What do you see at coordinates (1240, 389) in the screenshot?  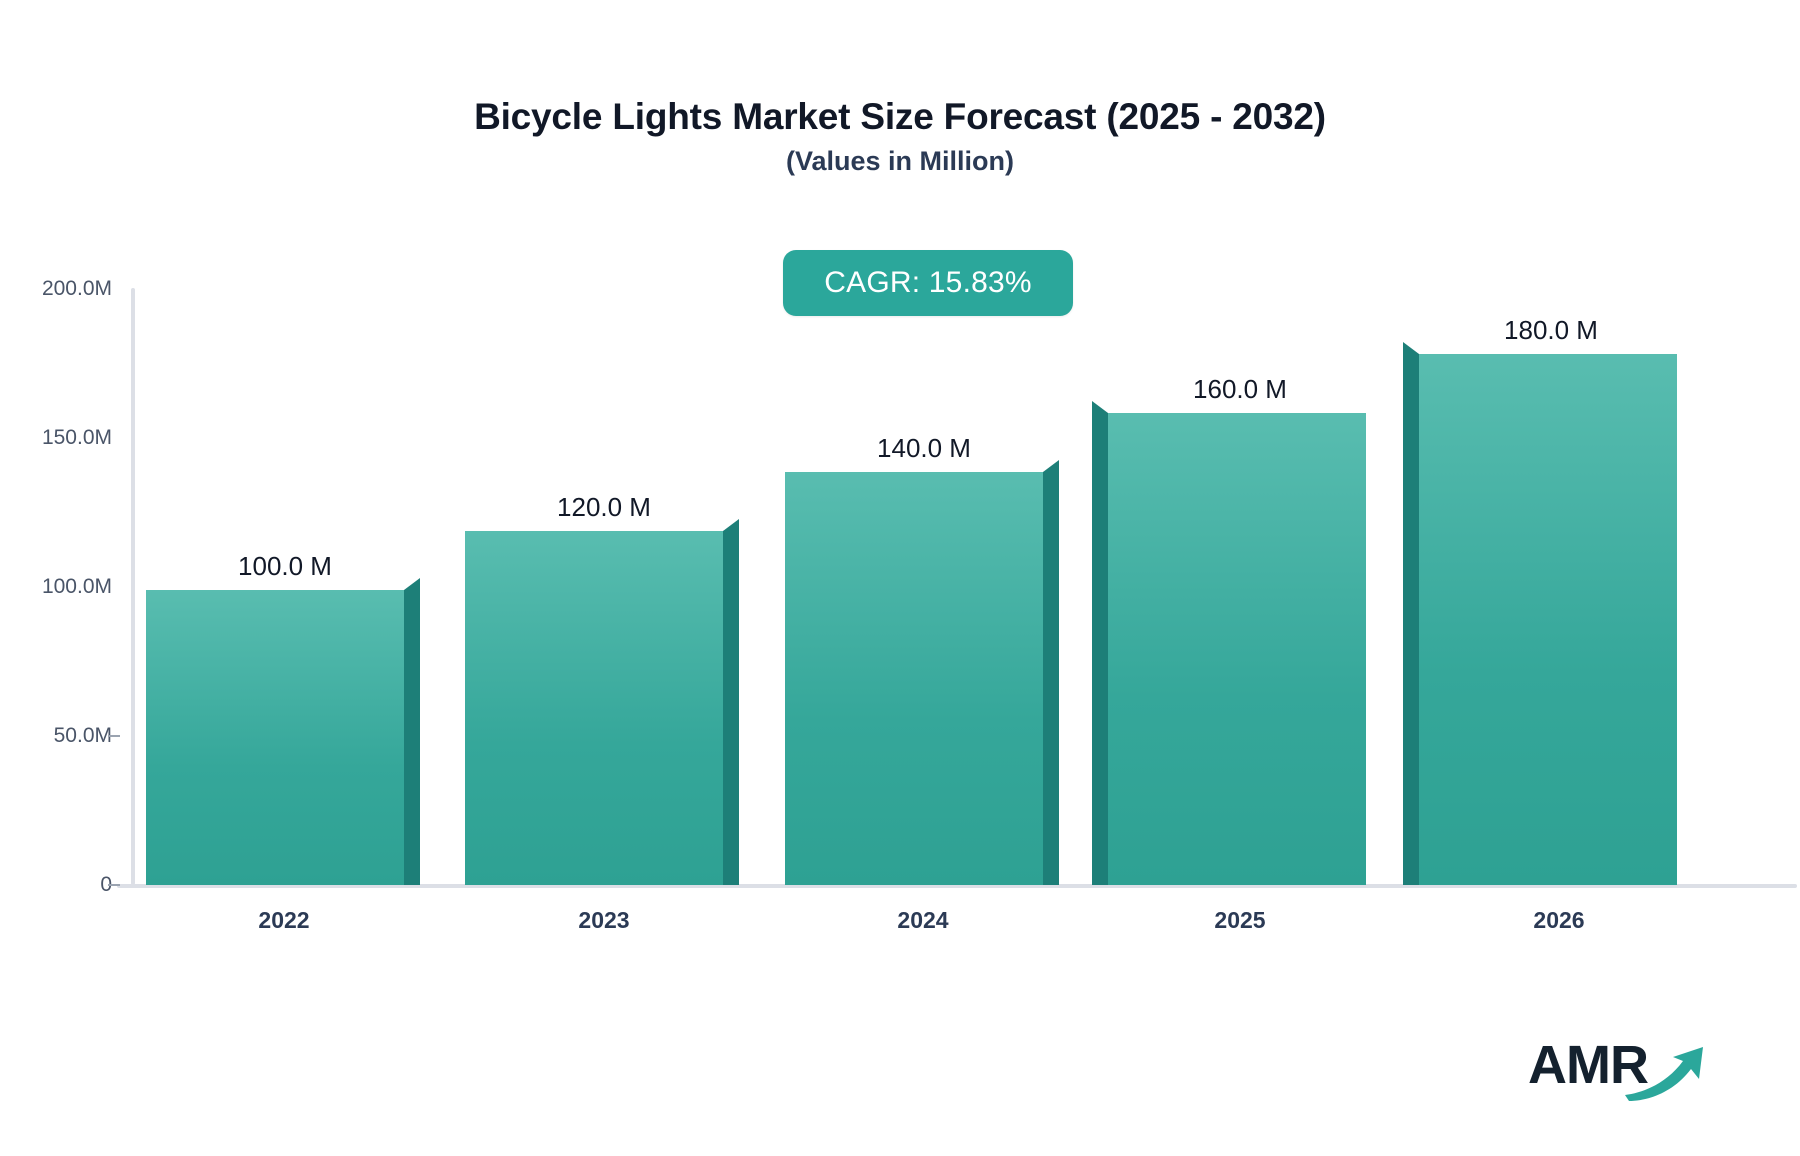 I see `bar-value-label-2025: 160.0 M` at bounding box center [1240, 389].